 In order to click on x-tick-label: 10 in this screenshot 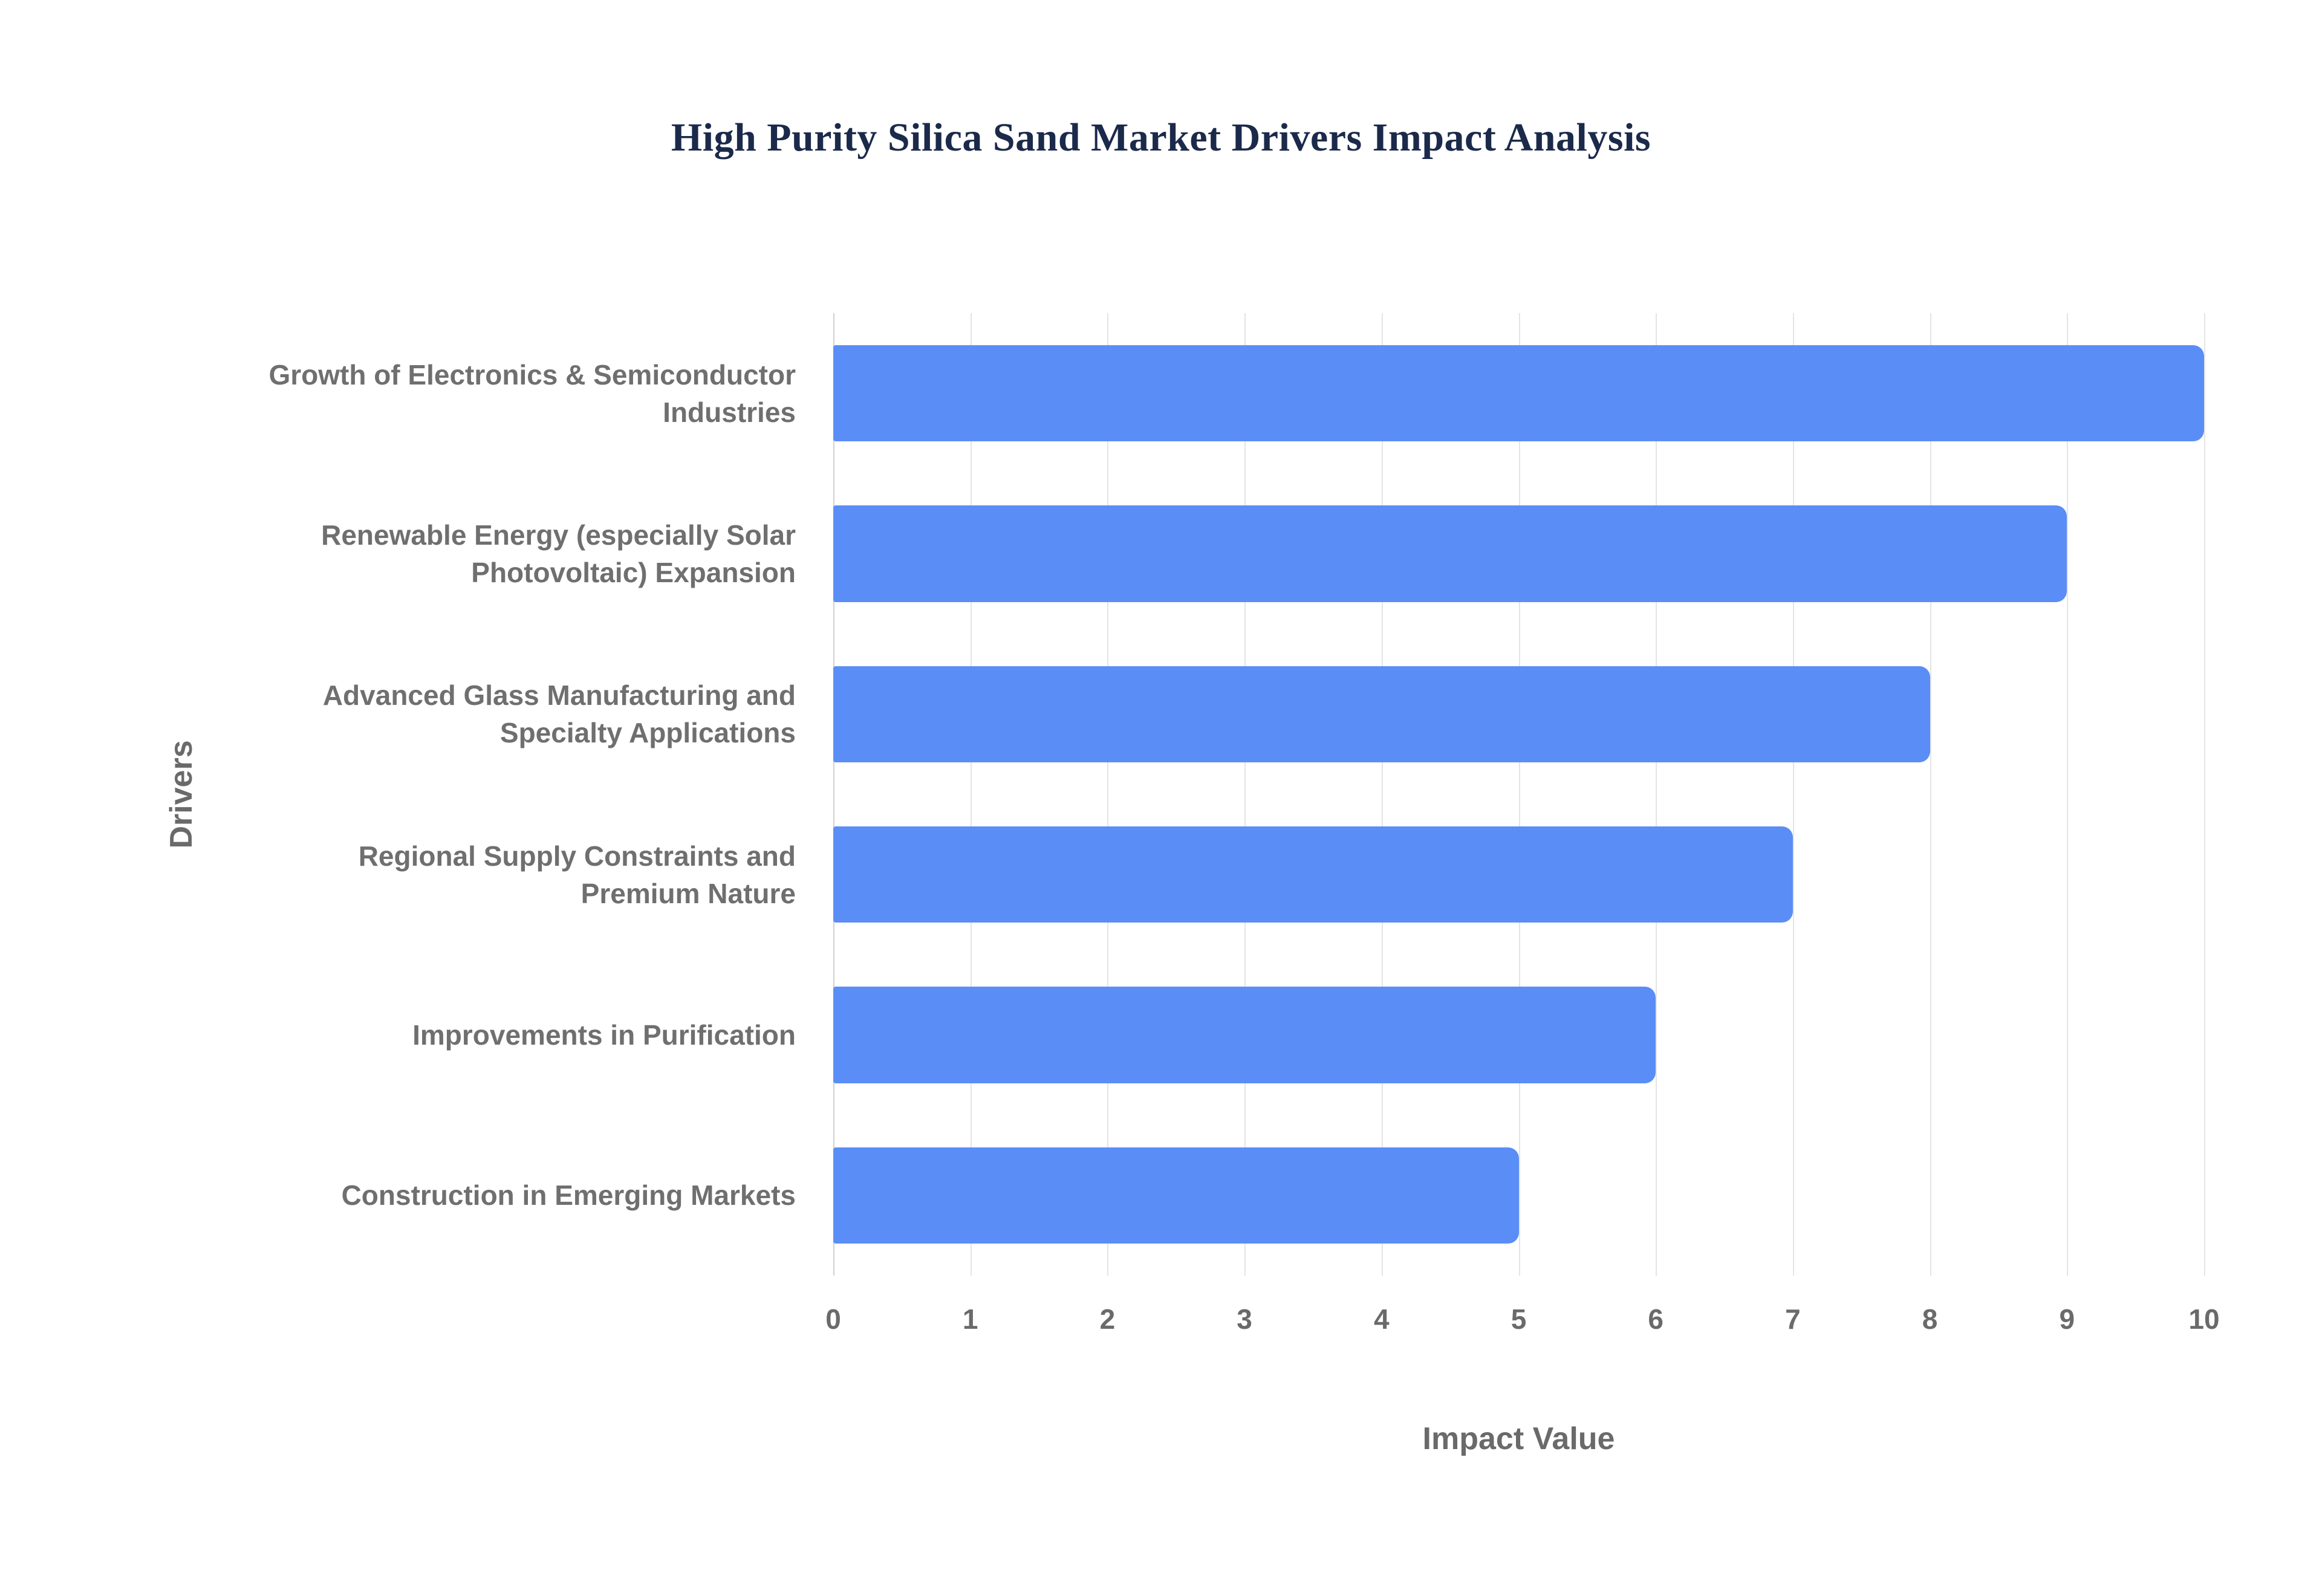, I will do `click(2204, 1319)`.